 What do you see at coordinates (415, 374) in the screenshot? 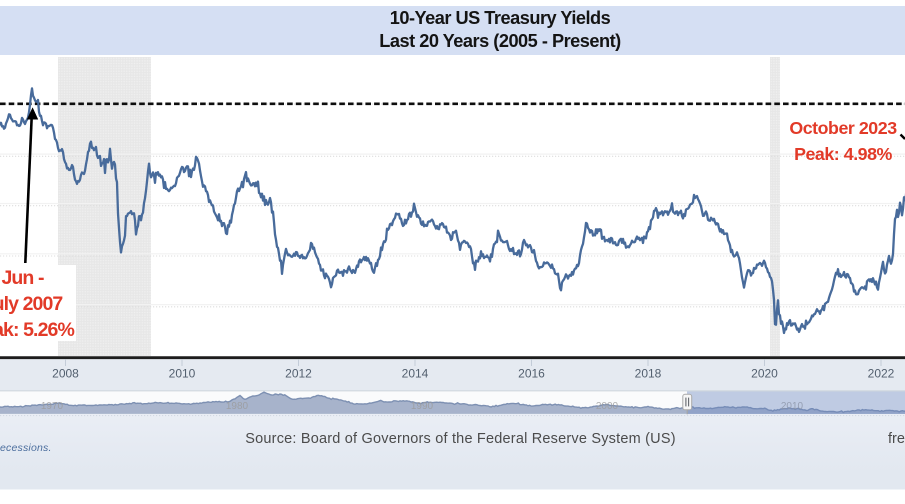
I see `svg-text: 2014` at bounding box center [415, 374].